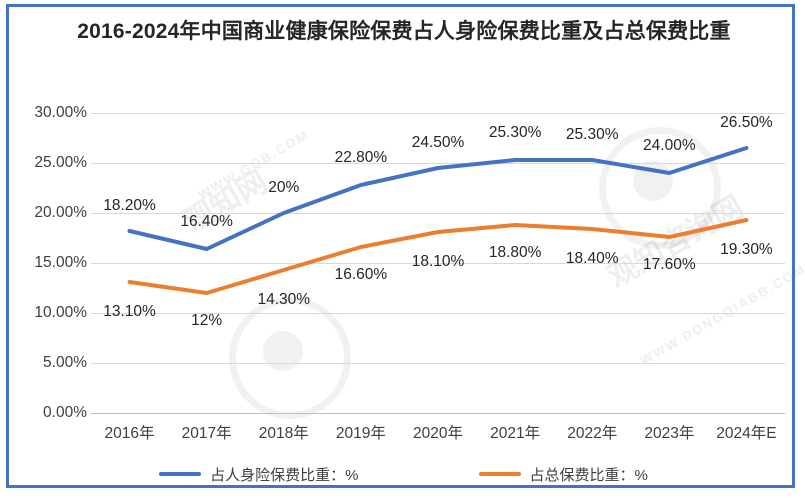  I want to click on data-label: 18.80%, so click(515, 252).